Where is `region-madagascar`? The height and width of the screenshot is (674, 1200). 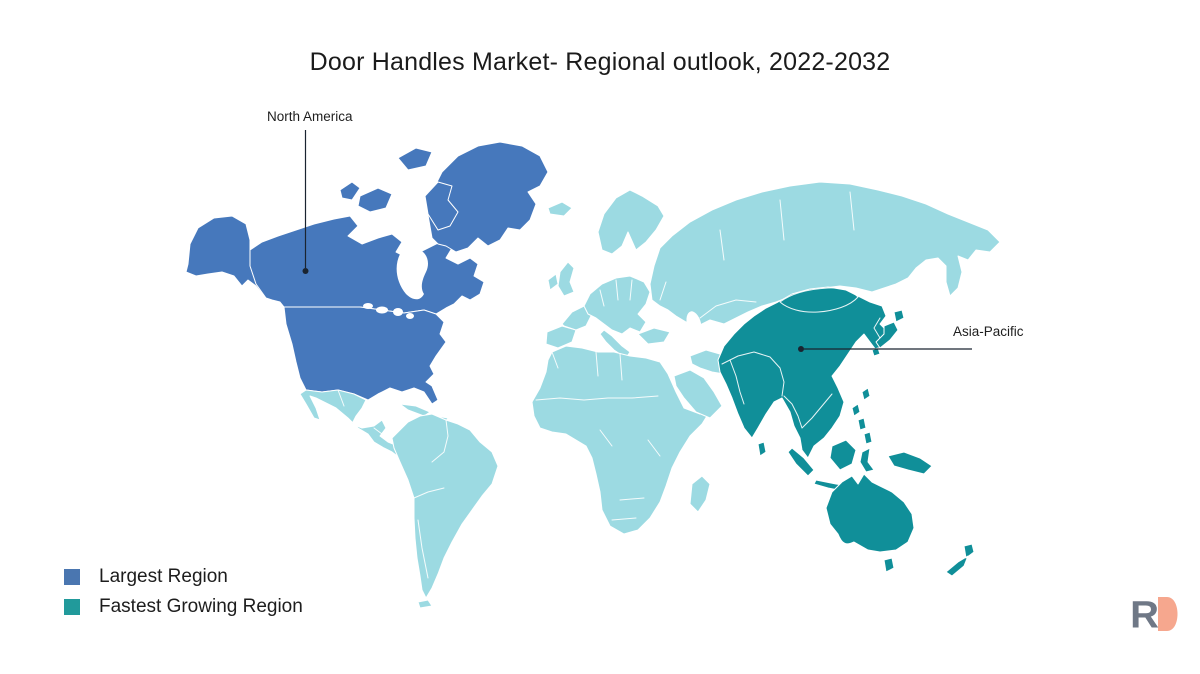
region-madagascar is located at coordinates (700, 494).